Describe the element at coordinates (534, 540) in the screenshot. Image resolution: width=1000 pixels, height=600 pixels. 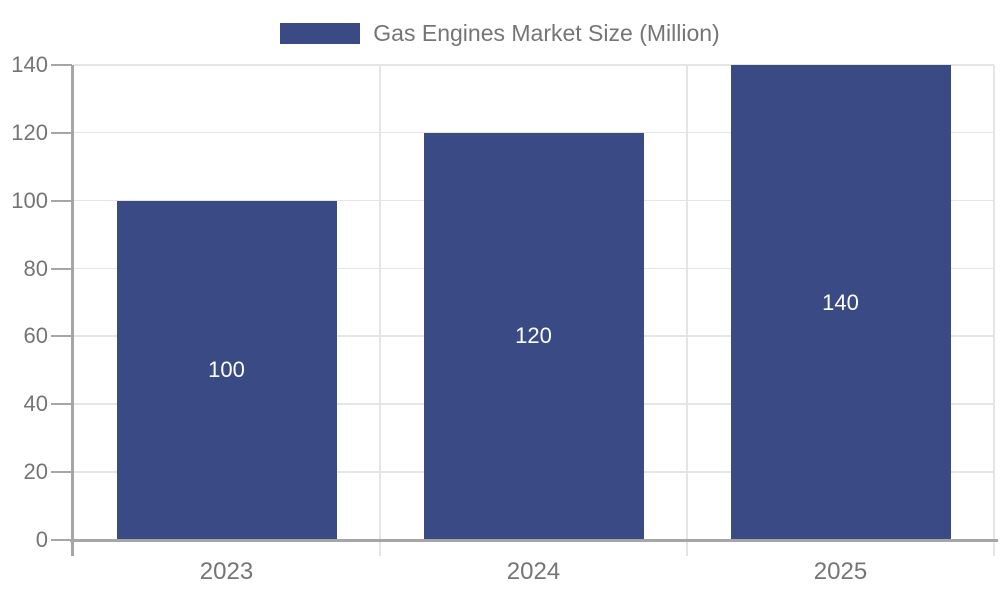
I see `x-axis-line` at that location.